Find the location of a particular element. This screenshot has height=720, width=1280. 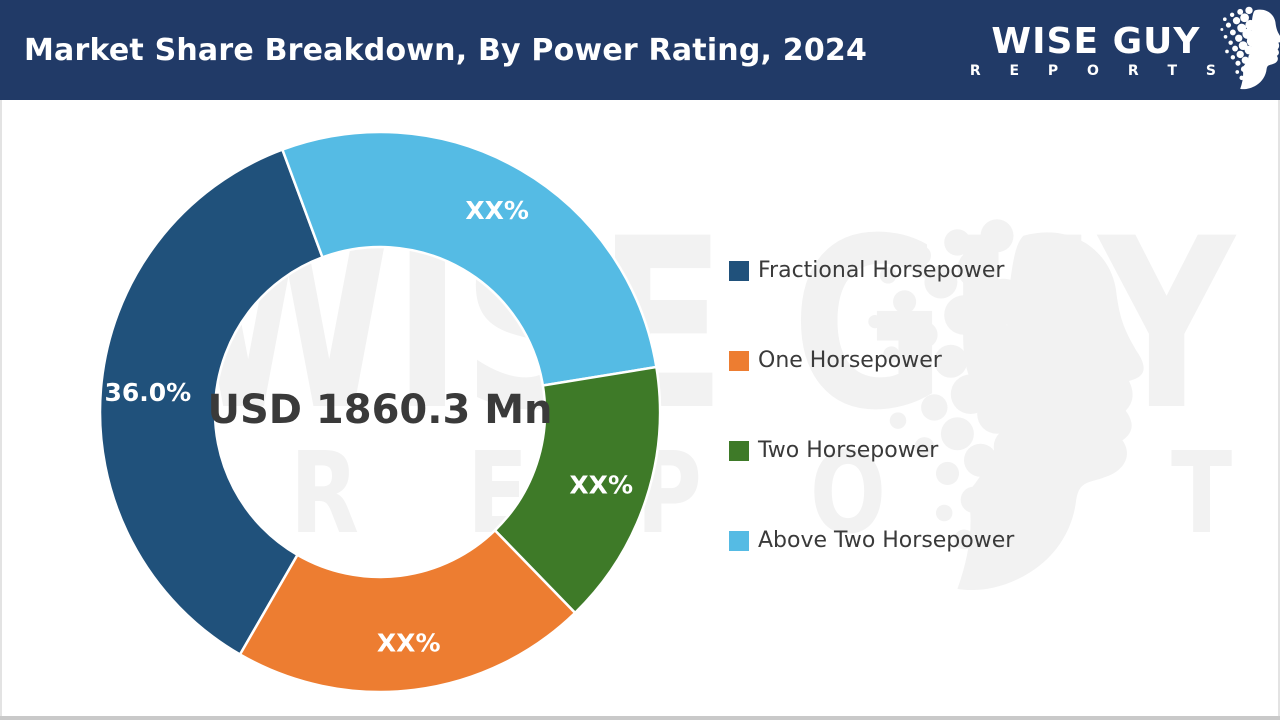

legend-label: Two Horsepower is located at coordinates (848, 450).